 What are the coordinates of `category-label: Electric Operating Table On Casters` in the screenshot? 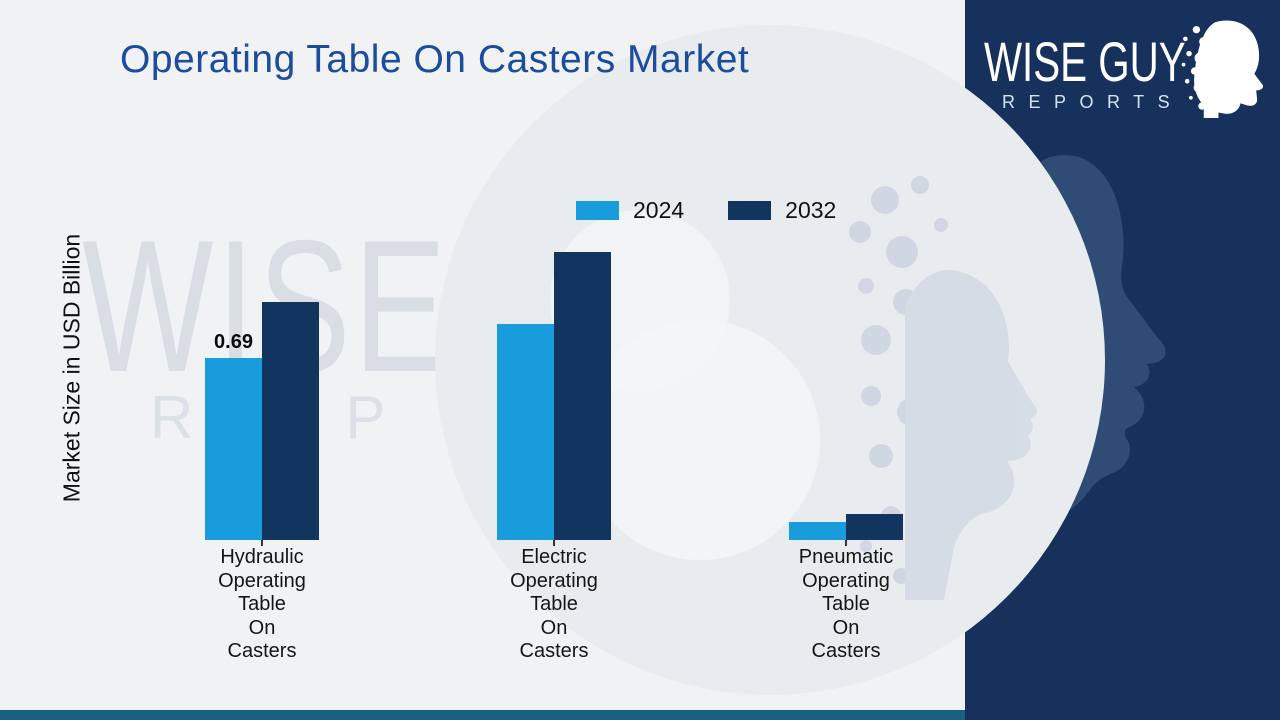 It's located at (554, 604).